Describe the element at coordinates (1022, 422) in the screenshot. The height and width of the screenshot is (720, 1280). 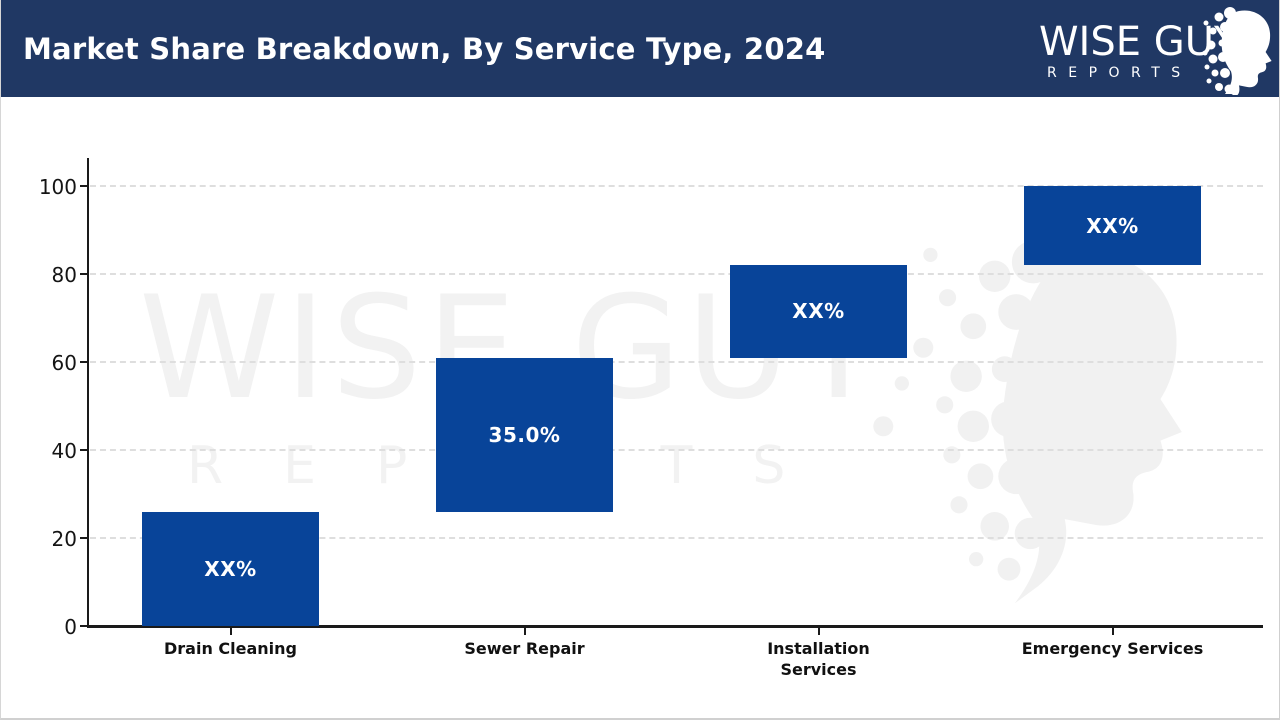
I see `watermark-head-icon` at that location.